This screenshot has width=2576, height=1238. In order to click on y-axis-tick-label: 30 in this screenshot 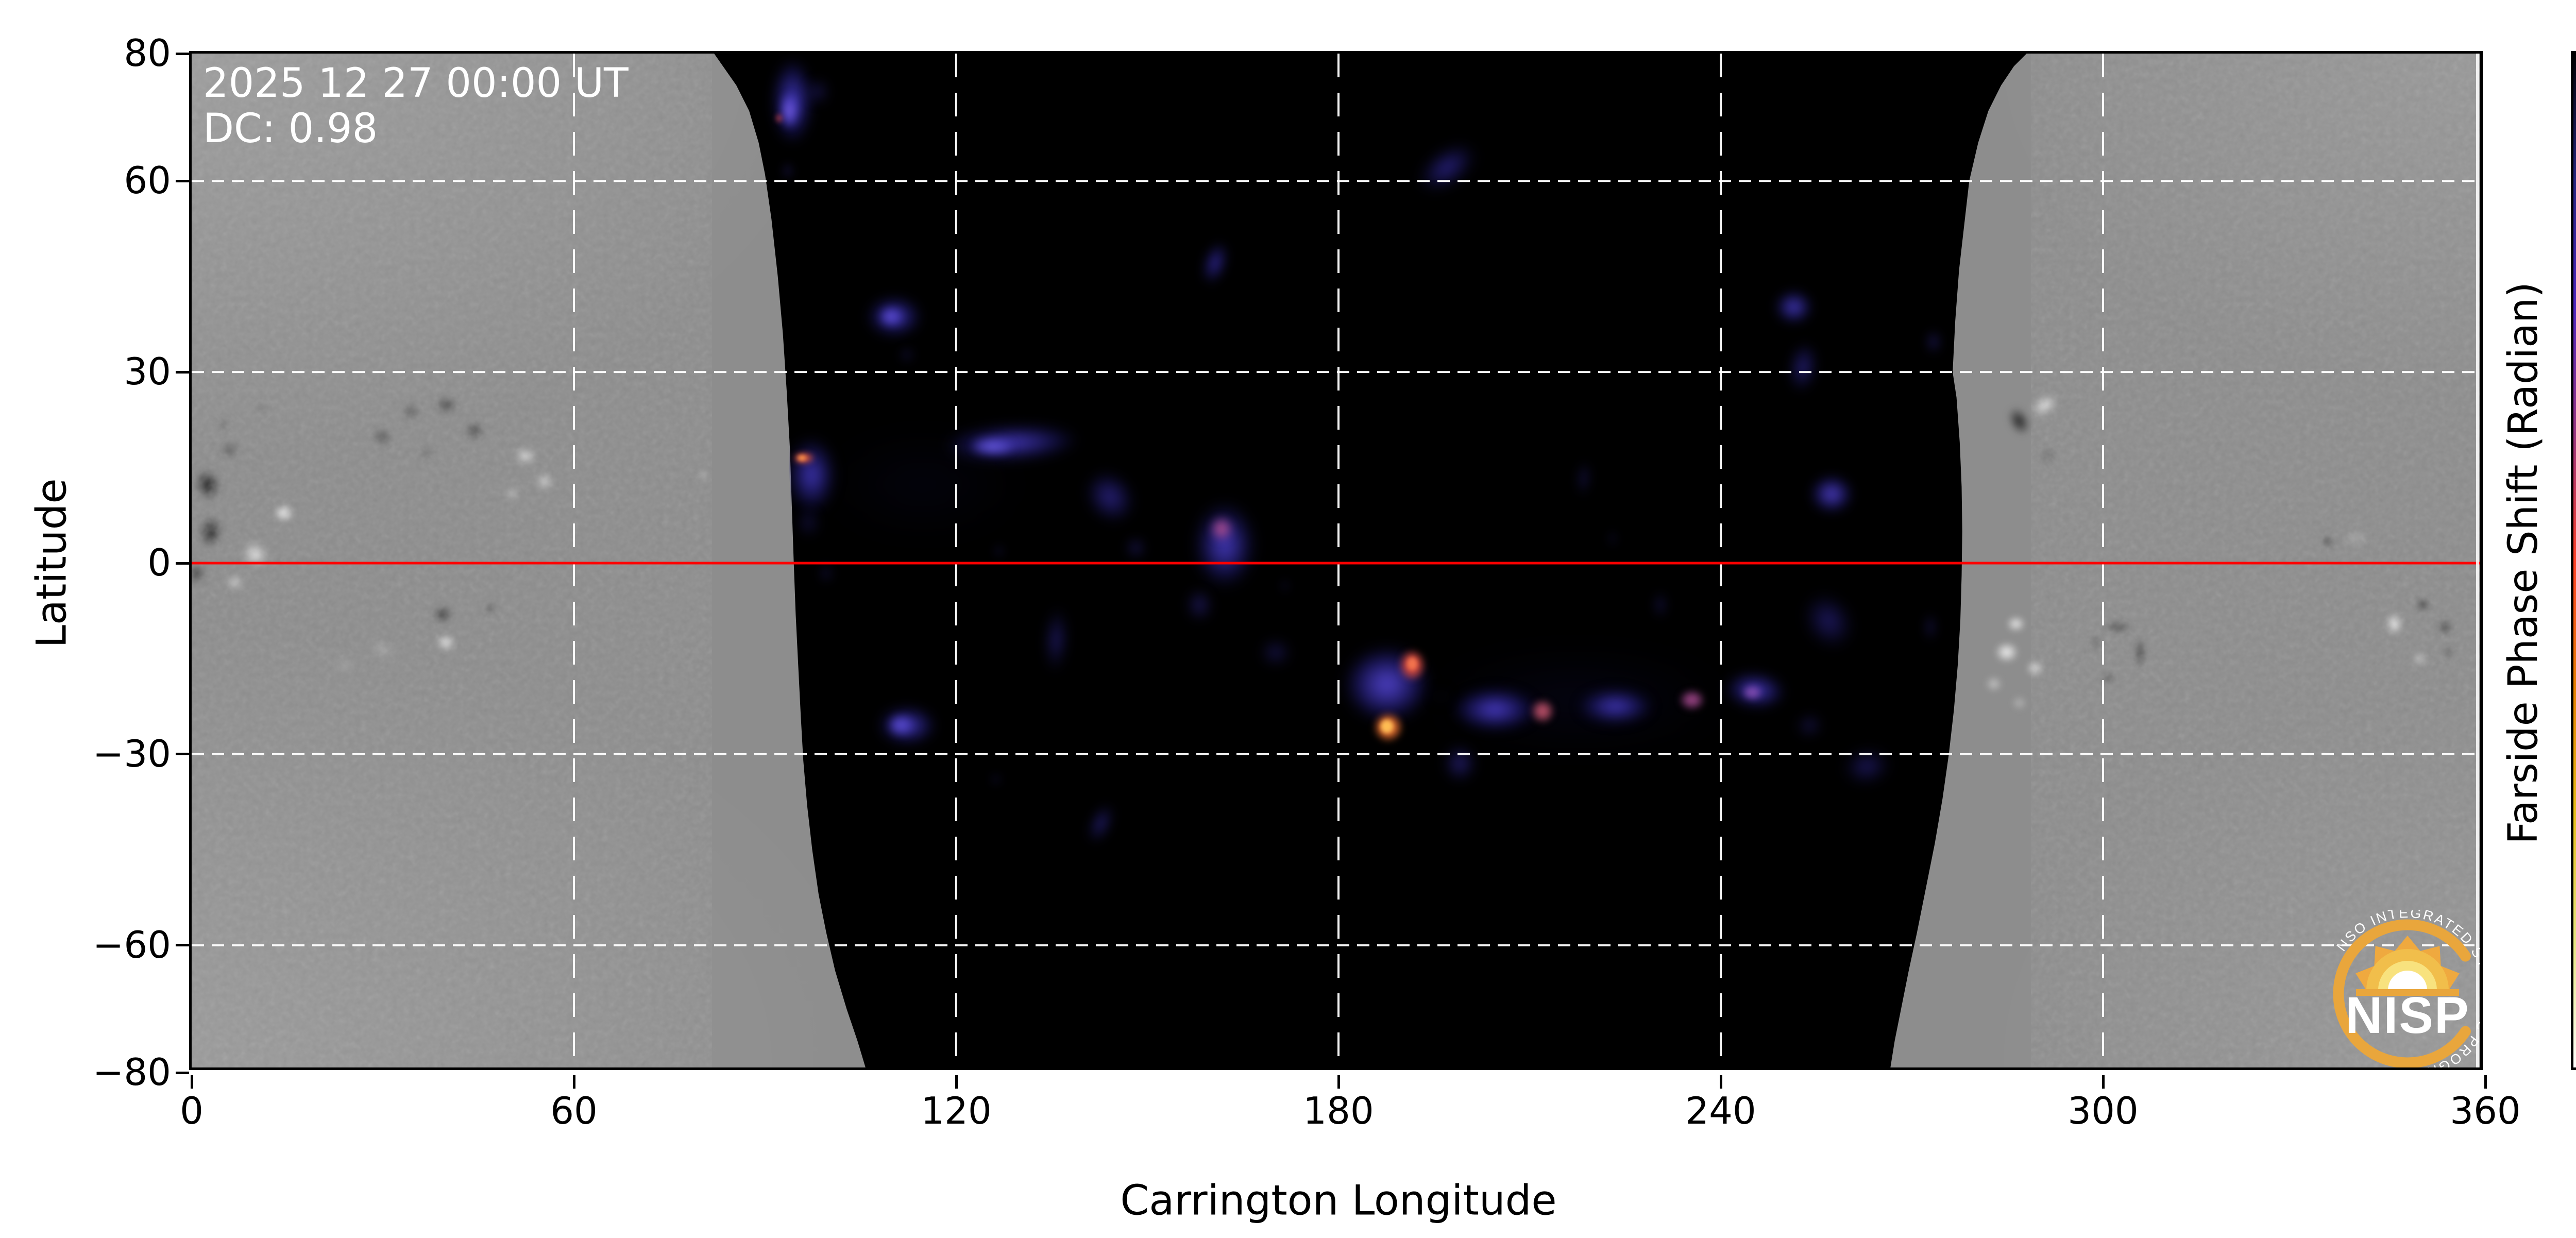, I will do `click(148, 372)`.